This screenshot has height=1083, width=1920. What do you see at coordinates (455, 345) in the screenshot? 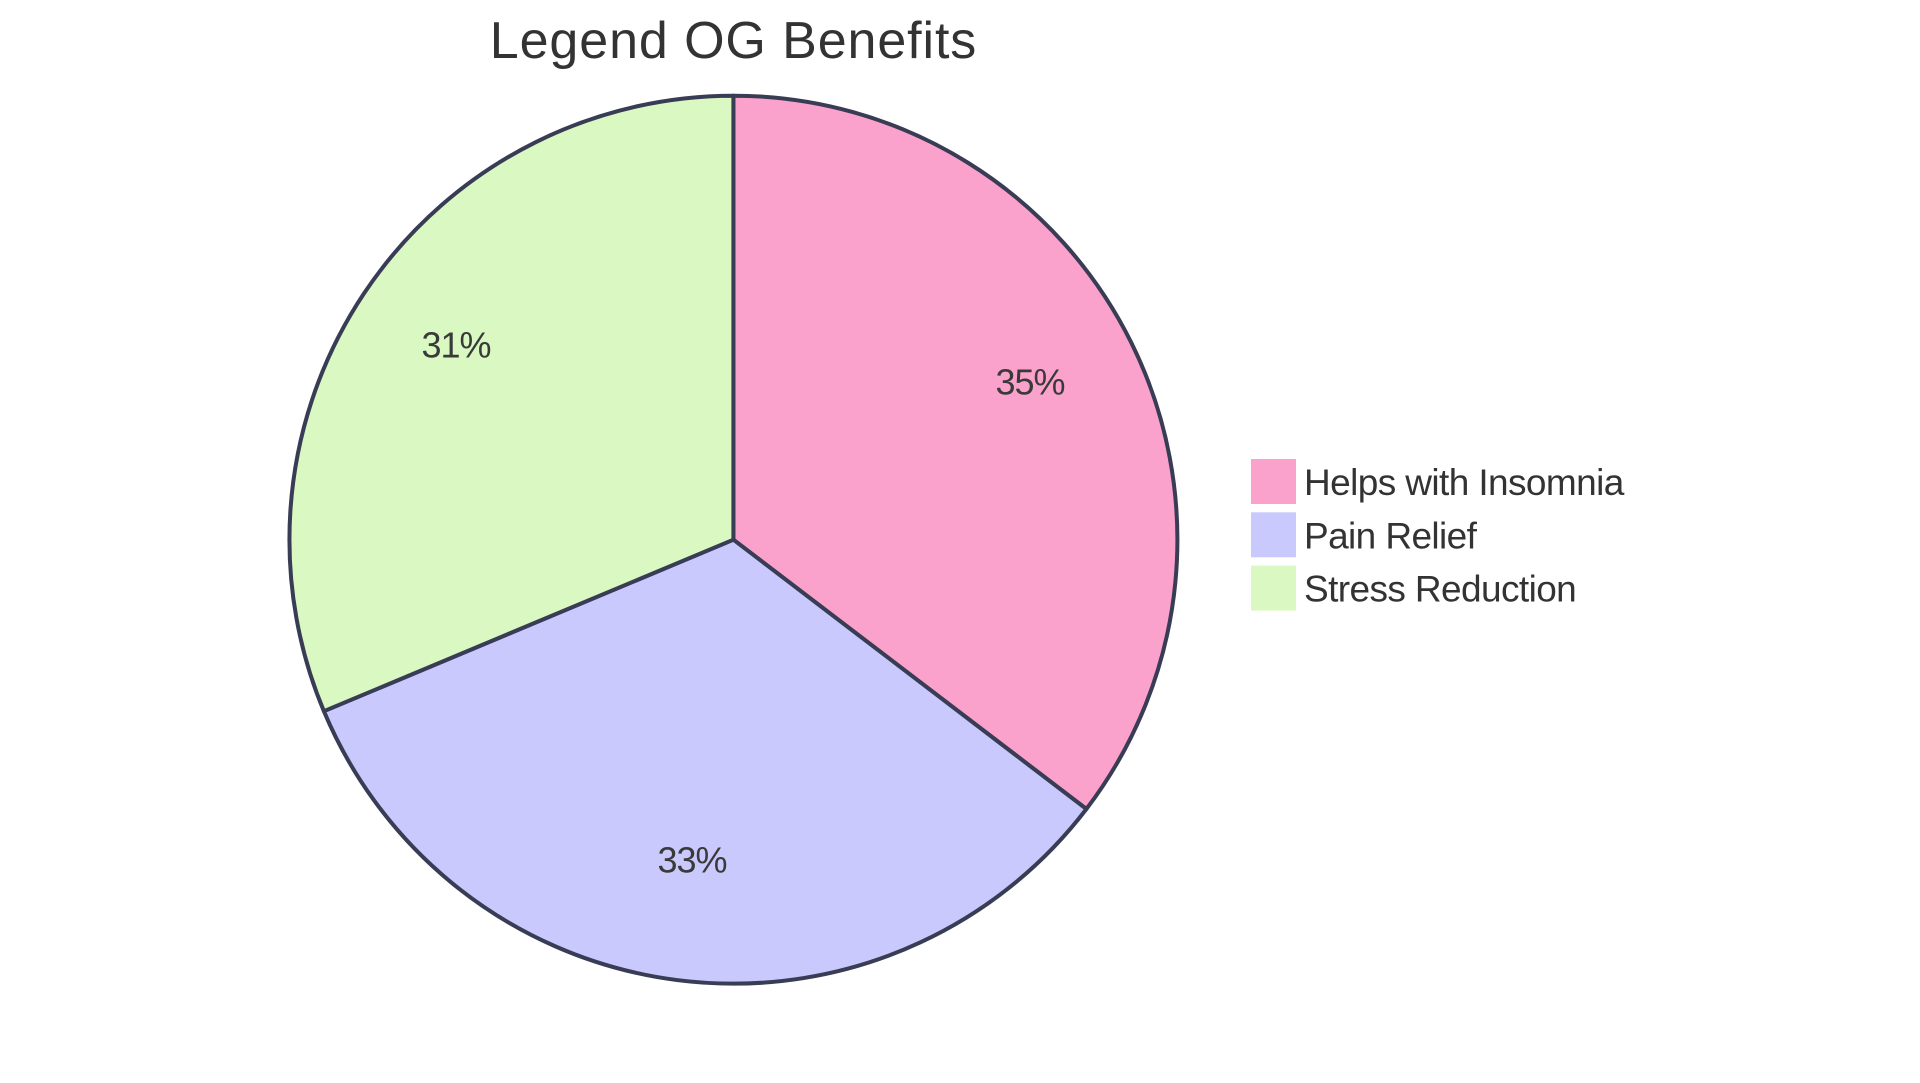
I see `svg-text: 31%` at bounding box center [455, 345].